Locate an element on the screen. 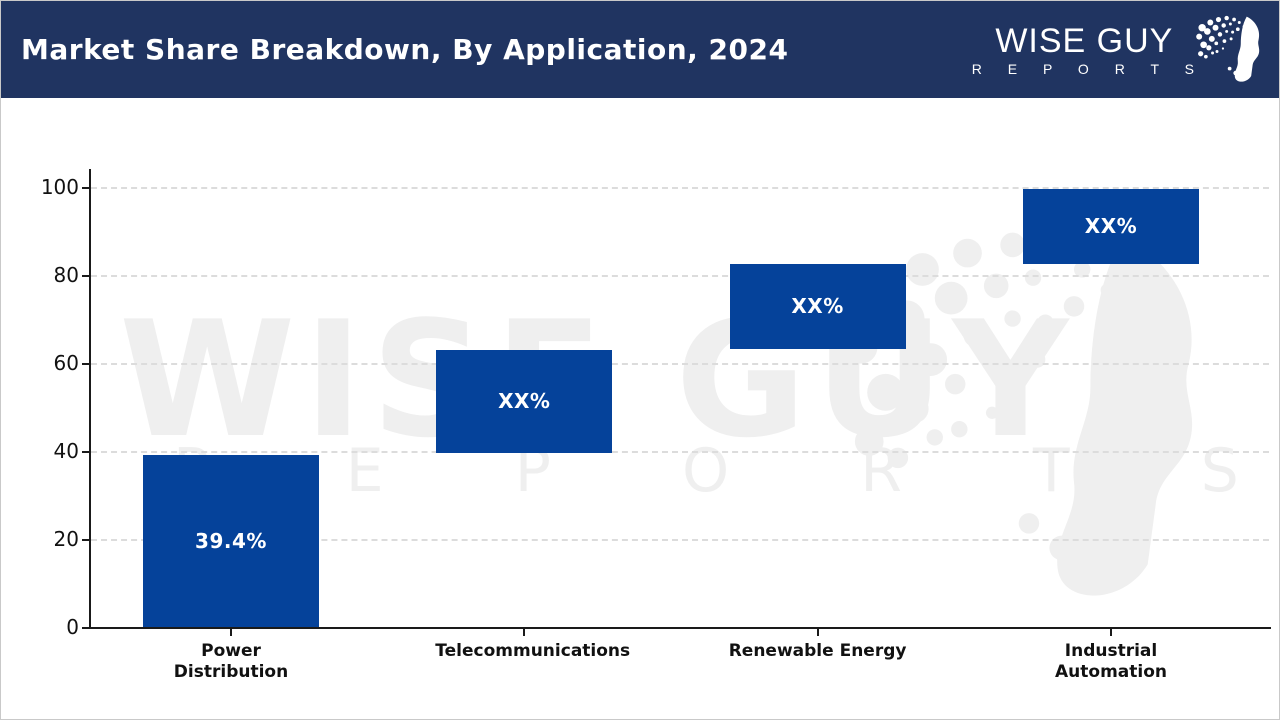 Image resolution: width=1280 pixels, height=720 pixels. bar-value-label: 39.4% is located at coordinates (231, 541).